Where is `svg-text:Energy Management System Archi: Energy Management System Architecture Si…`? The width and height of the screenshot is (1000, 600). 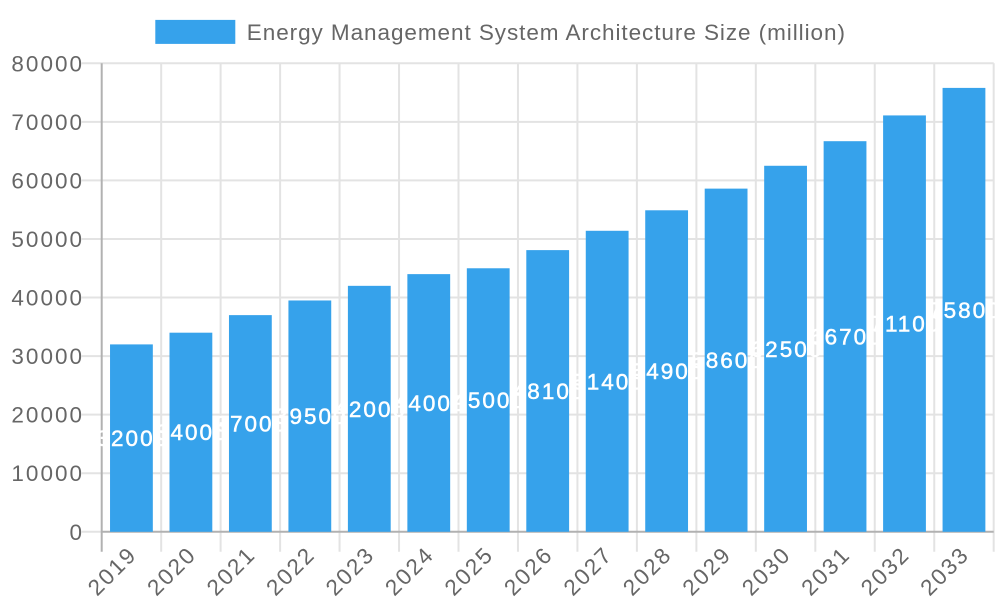
svg-text:Energy Management System Archi: Energy Management System Architecture Si… is located at coordinates (546, 32).